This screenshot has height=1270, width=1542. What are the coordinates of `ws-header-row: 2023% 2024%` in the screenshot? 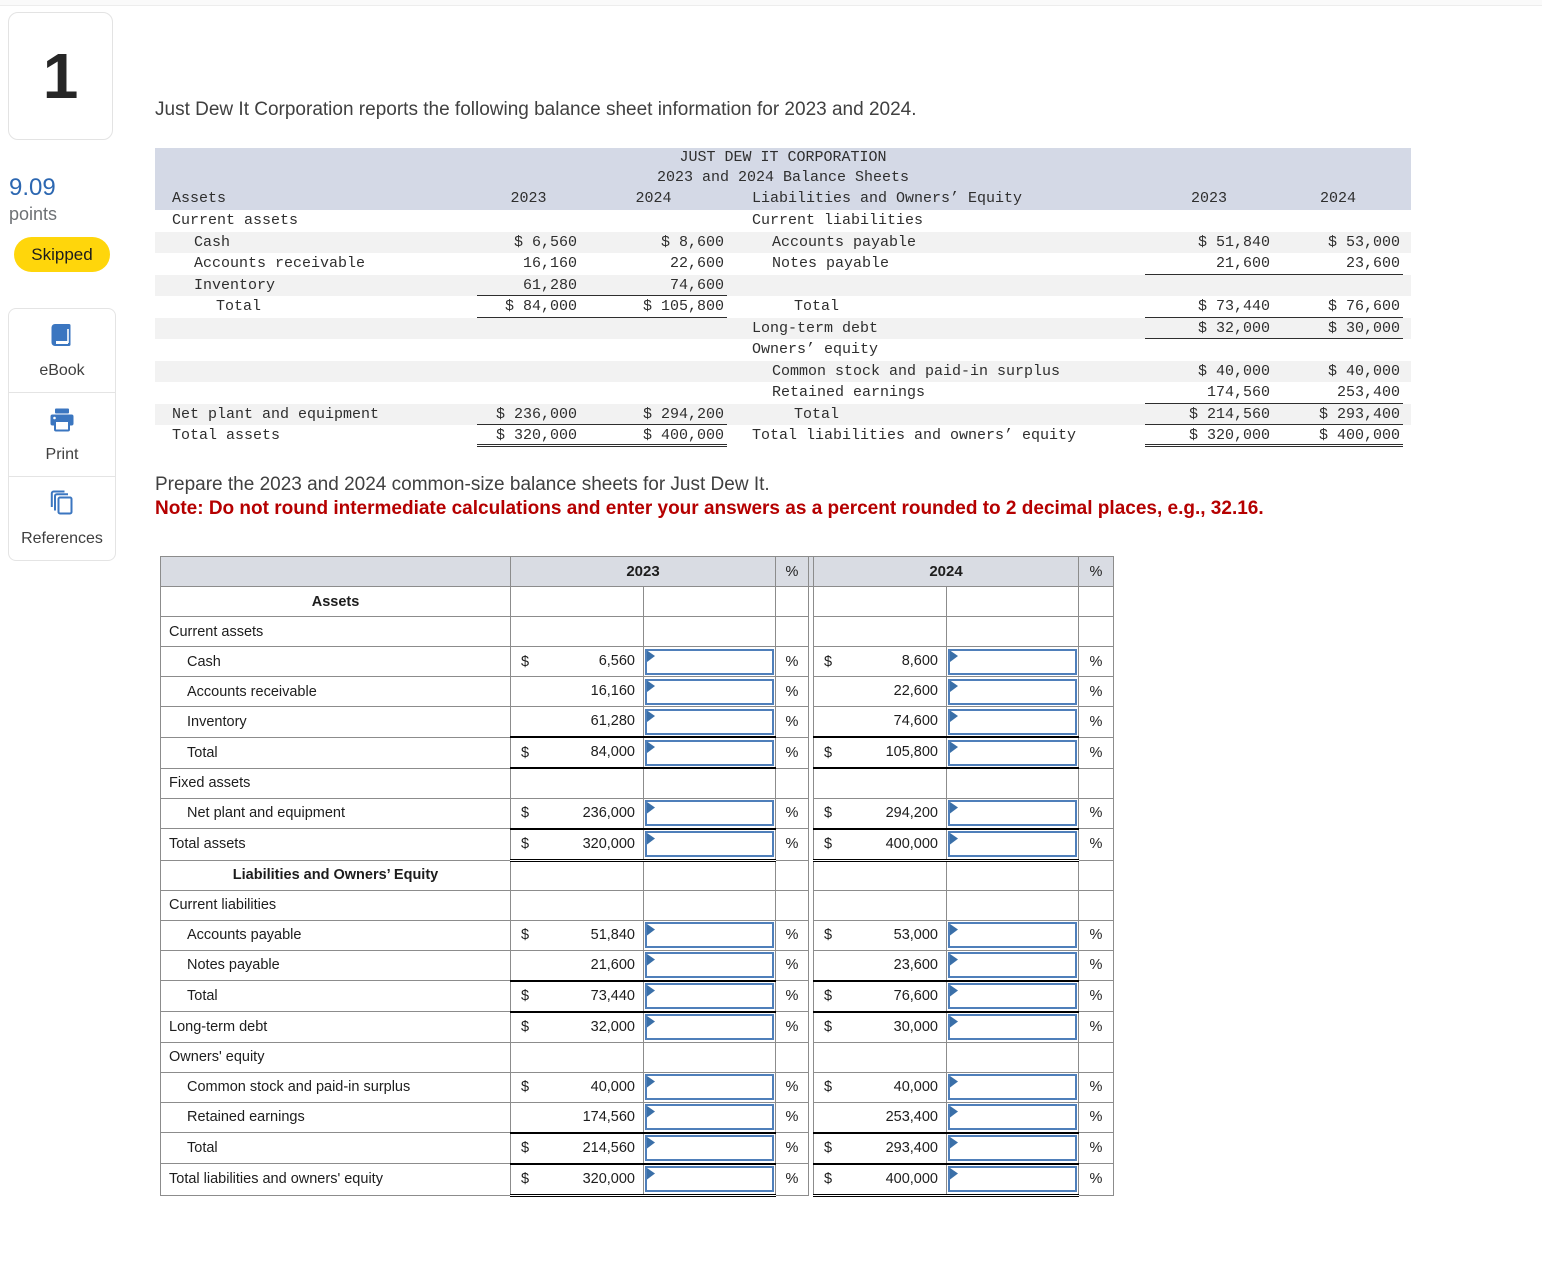 It's located at (637, 571).